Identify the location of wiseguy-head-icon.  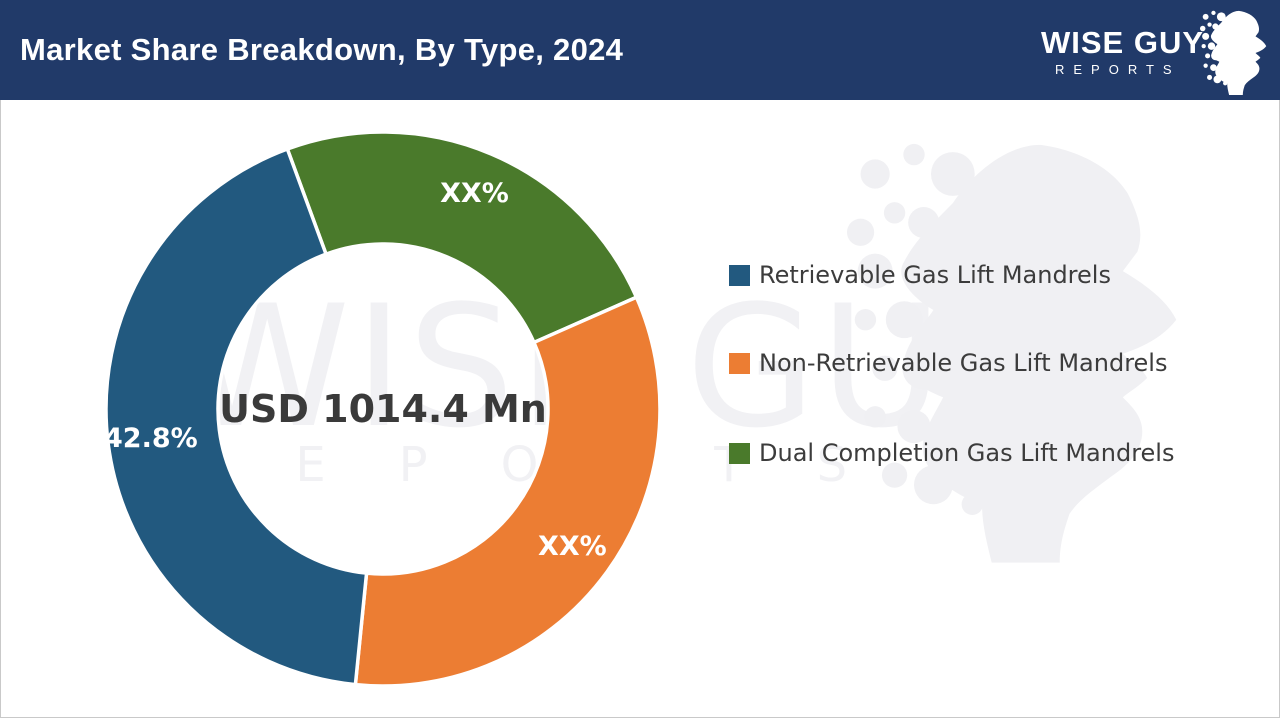
(1233, 52).